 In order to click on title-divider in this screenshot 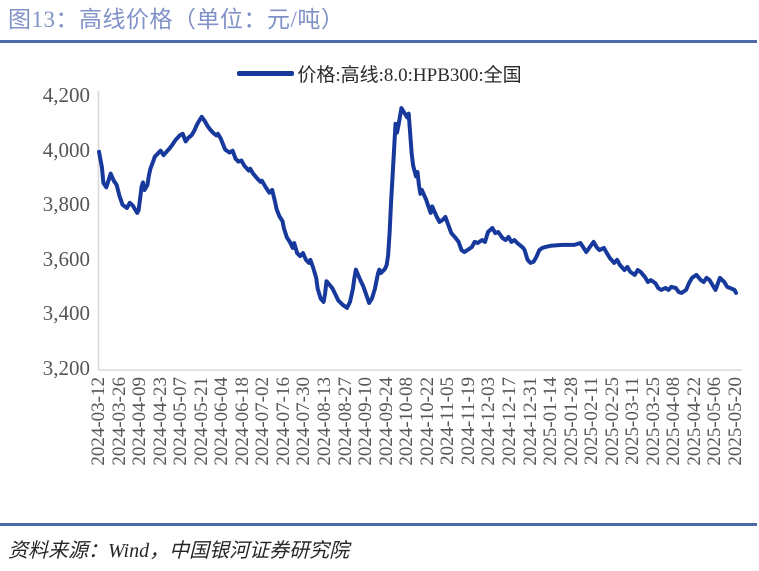, I will do `click(378, 41)`.